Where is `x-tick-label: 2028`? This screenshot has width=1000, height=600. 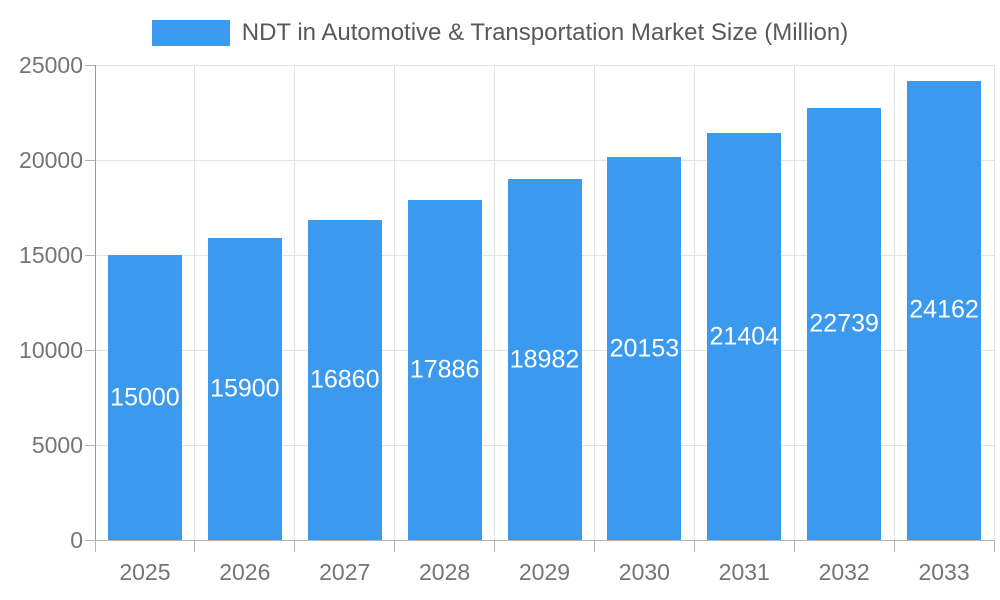 x-tick-label: 2028 is located at coordinates (445, 572).